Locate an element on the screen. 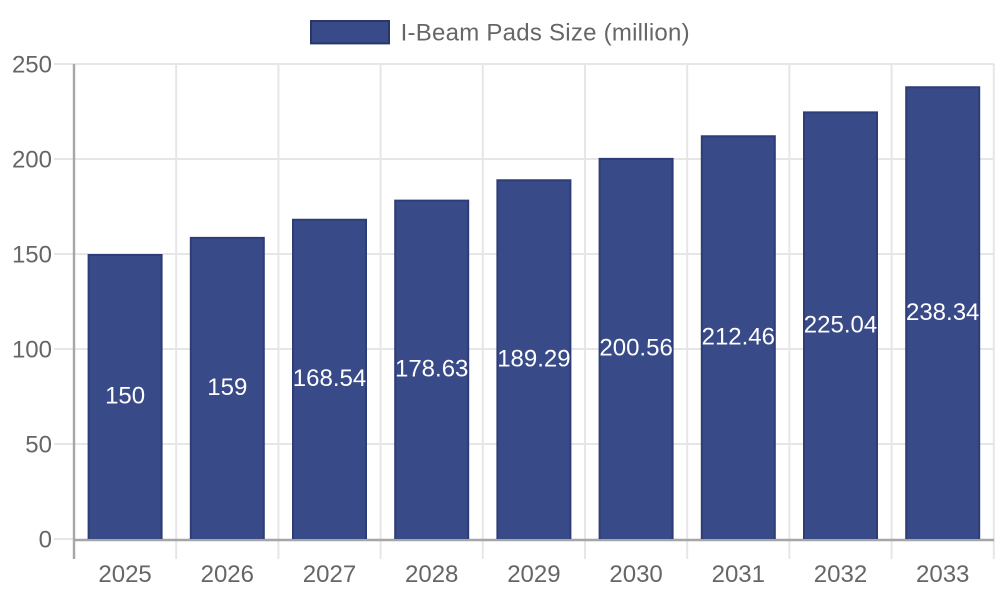  svg-text: 2025 is located at coordinates (124, 574).